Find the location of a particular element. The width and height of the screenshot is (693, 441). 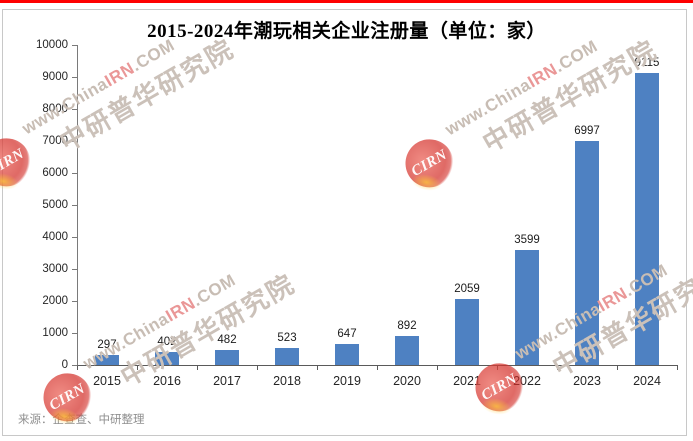

x-axis-label-2016: 2016 is located at coordinates (167, 381).